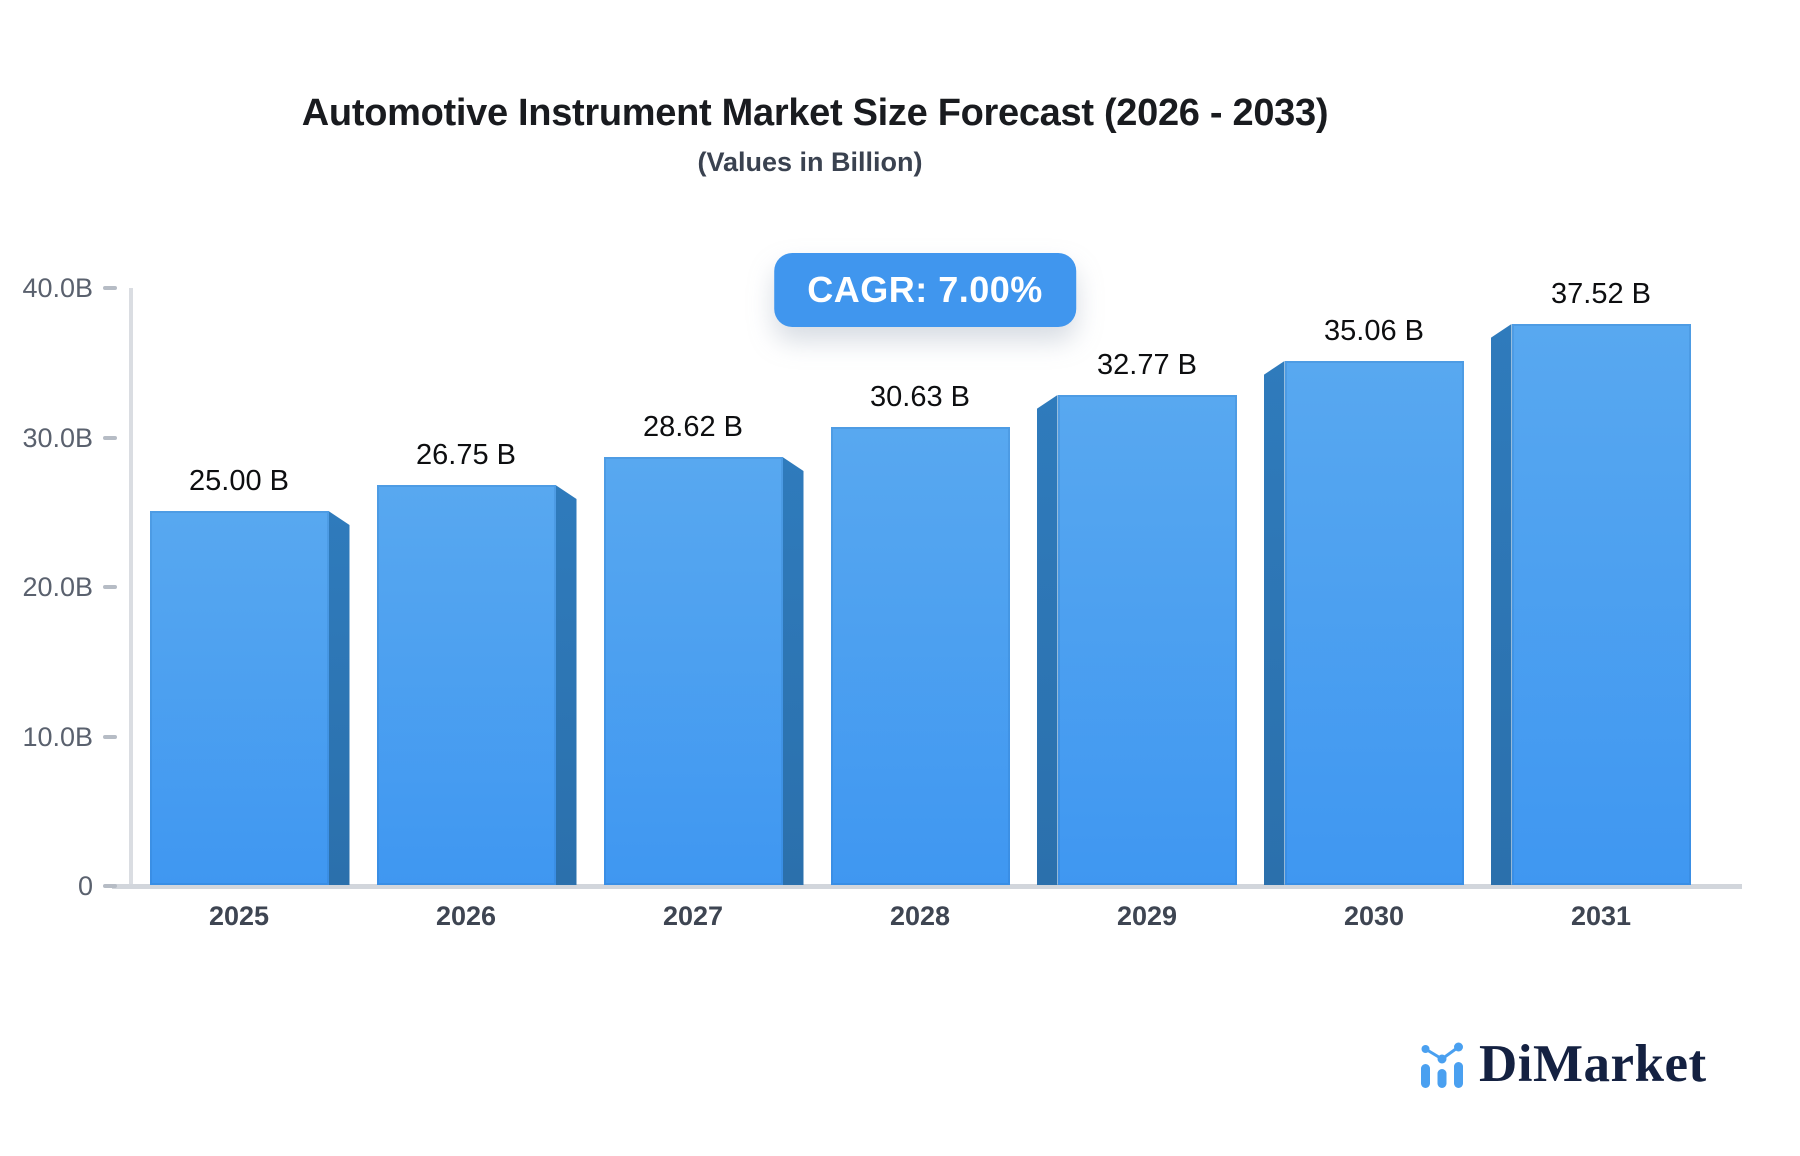 The image size is (1800, 1156). What do you see at coordinates (1374, 916) in the screenshot?
I see `x-axis-label: 2030` at bounding box center [1374, 916].